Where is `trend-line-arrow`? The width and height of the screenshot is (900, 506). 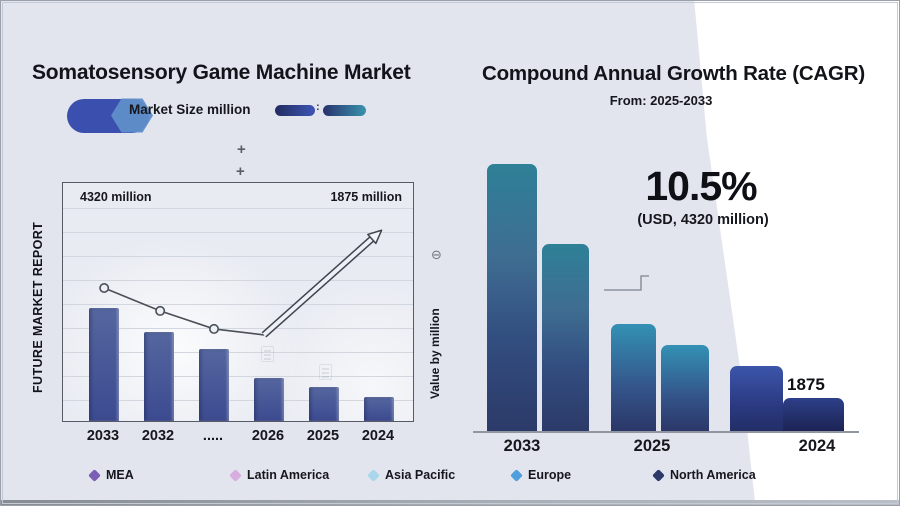 trend-line-arrow is located at coordinates (241, 283).